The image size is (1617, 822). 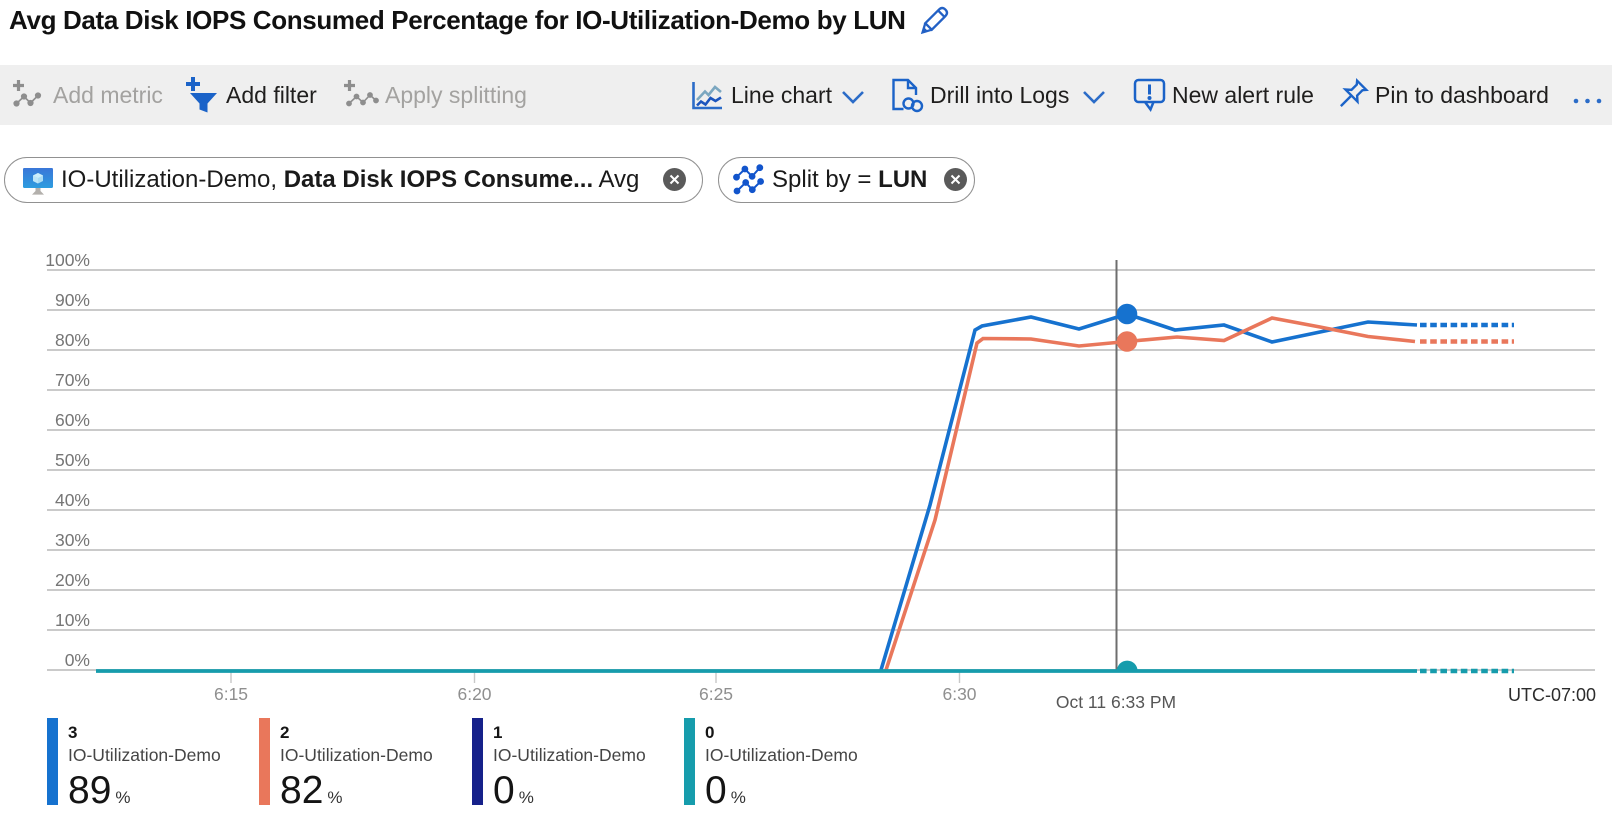 What do you see at coordinates (72, 380) in the screenshot?
I see `svg-text: 70%` at bounding box center [72, 380].